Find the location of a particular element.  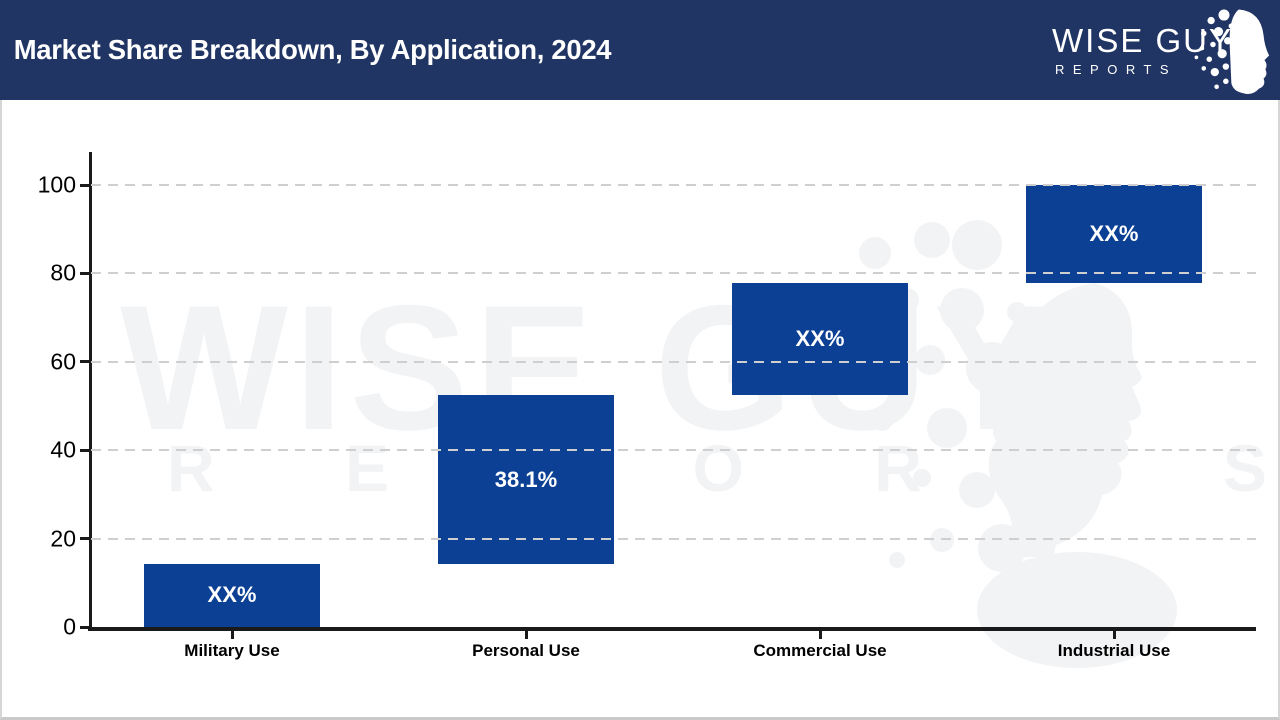

bar-personal-use: 38.1% is located at coordinates (526, 479).